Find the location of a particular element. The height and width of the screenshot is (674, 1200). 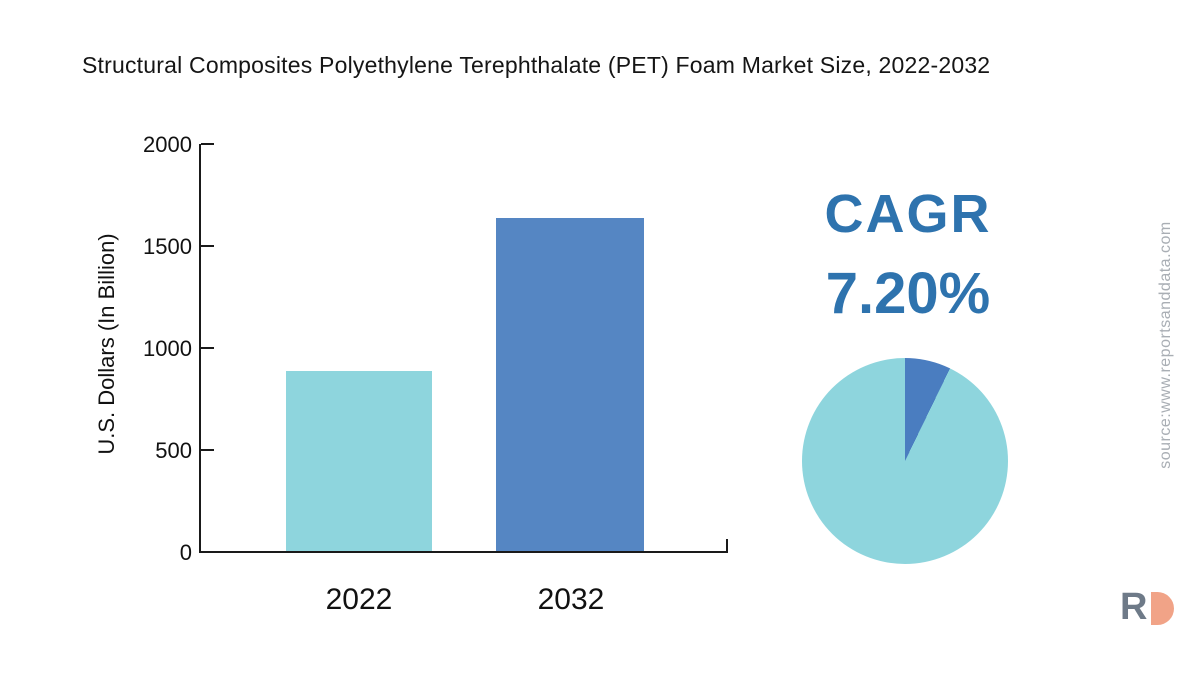

reportsanddata-logo: R is located at coordinates (1150, 609).